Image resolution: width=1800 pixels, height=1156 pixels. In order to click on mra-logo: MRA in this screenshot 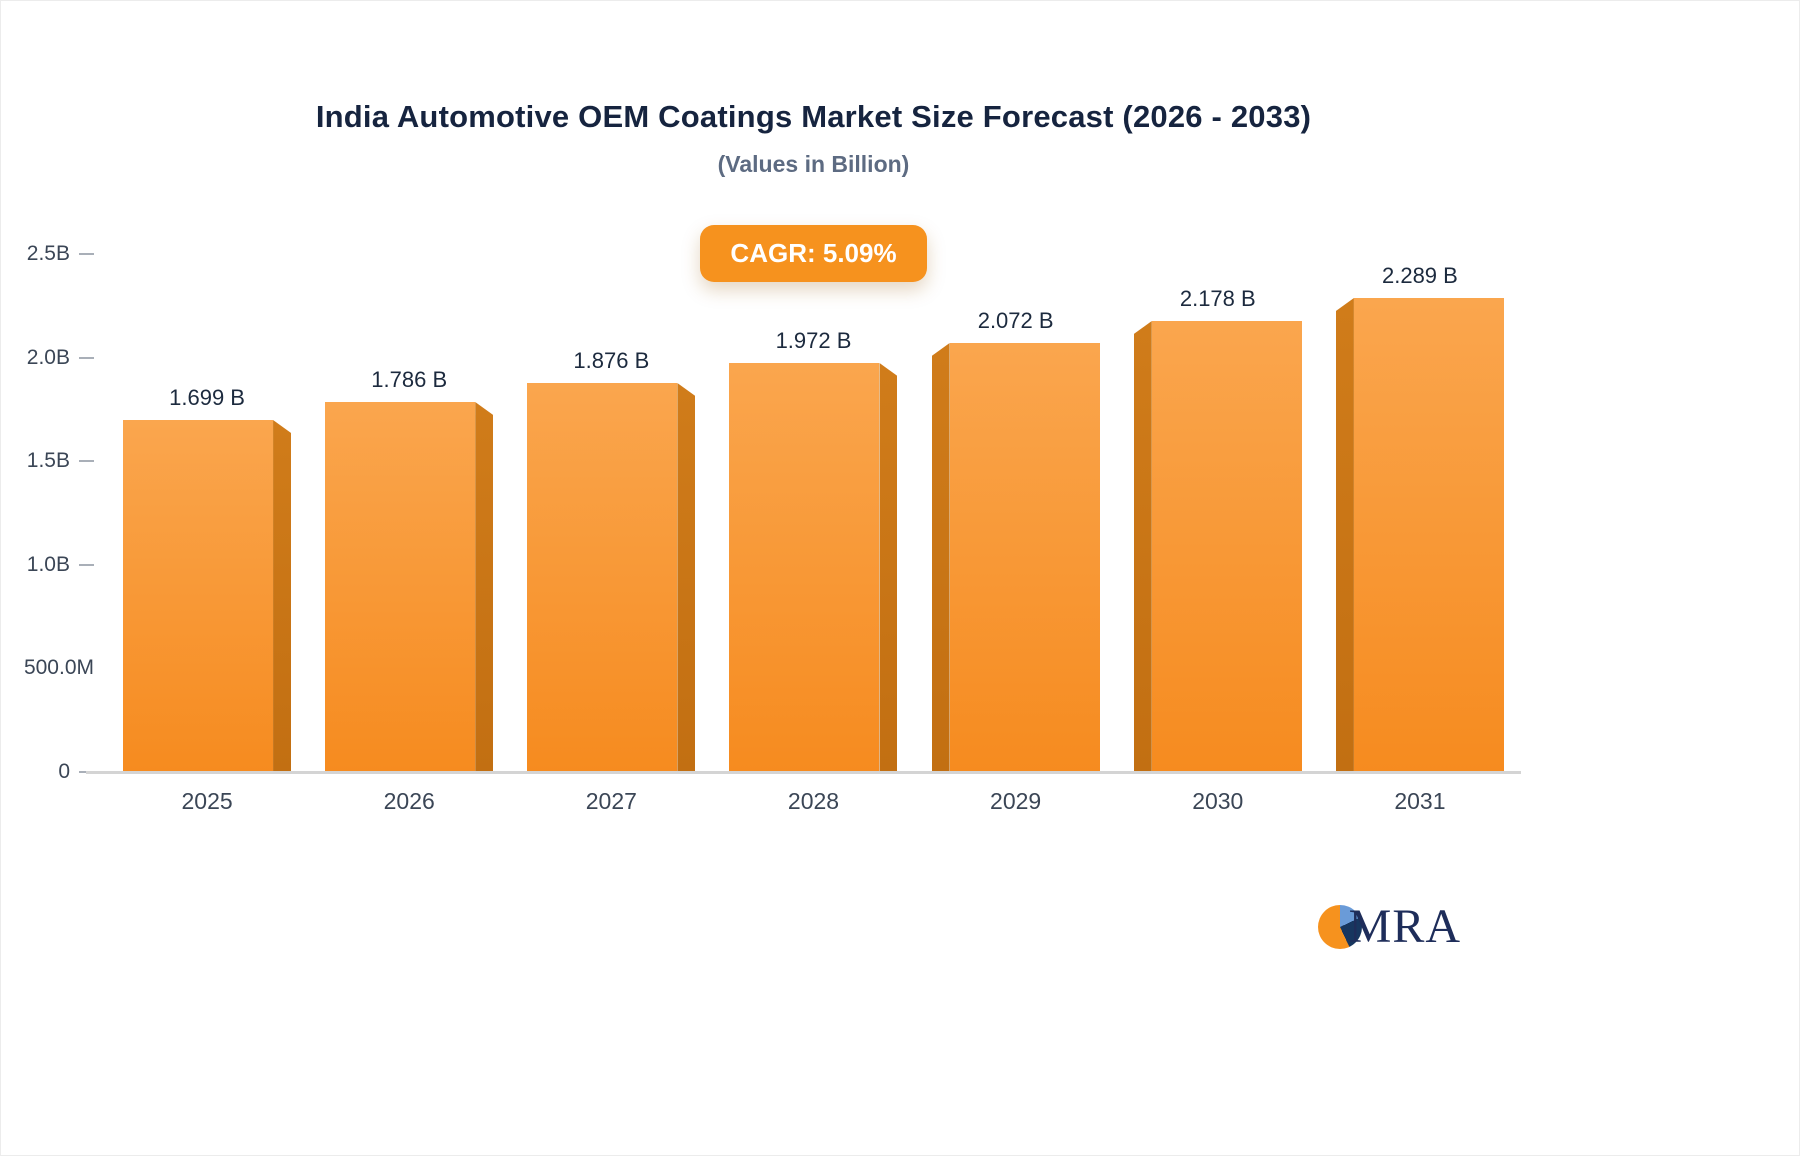, I will do `click(1389, 926)`.